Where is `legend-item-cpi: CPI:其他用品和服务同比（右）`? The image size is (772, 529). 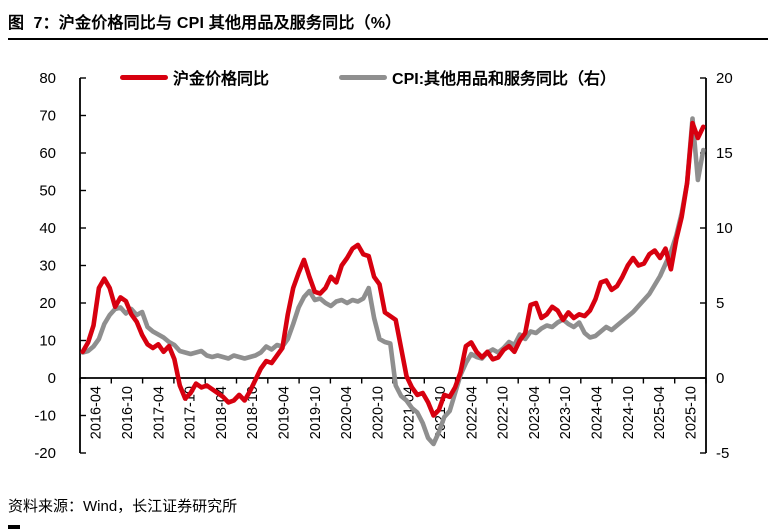 legend-item-cpi: CPI:其他用品和服务同比（右） is located at coordinates (477, 77).